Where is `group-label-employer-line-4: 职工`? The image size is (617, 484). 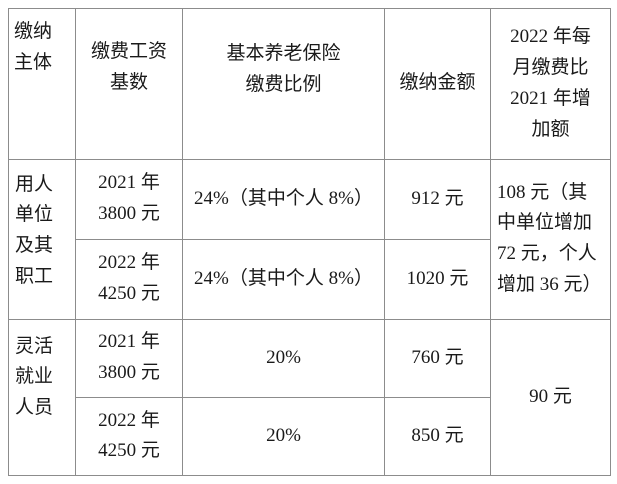 group-label-employer-line-4: 职工 is located at coordinates (34, 276).